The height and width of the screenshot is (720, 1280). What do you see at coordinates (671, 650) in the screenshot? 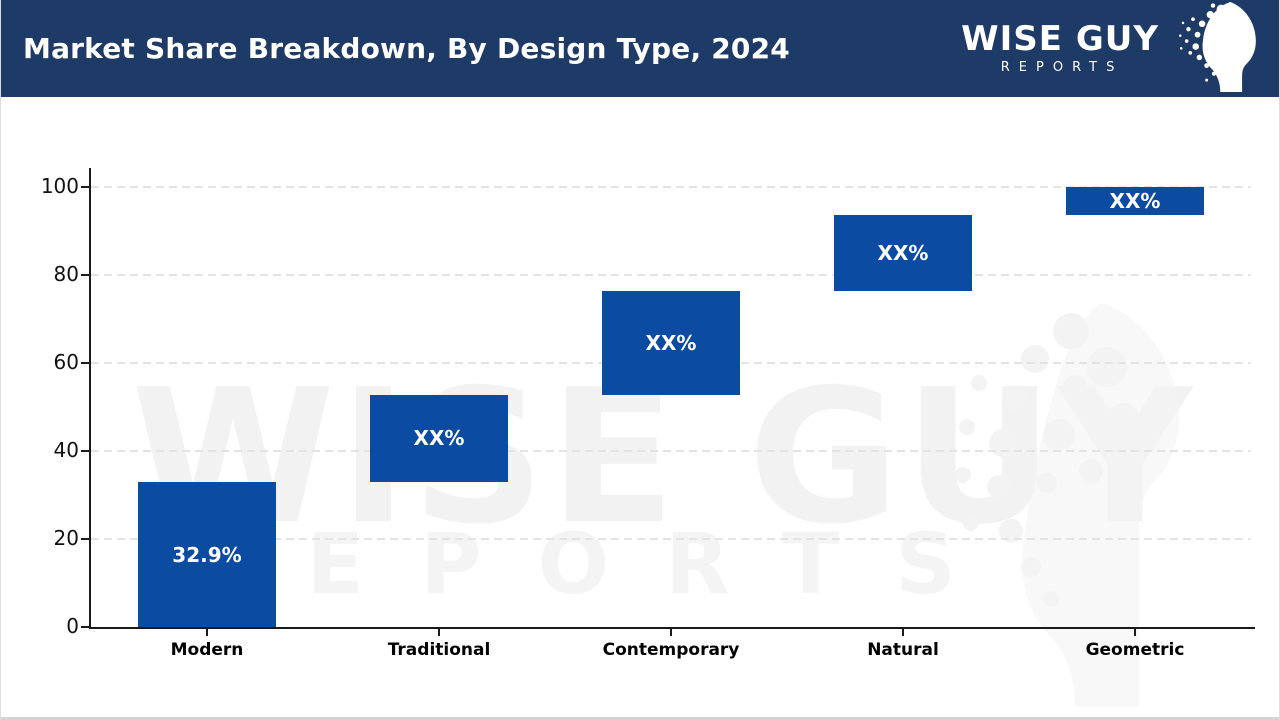
I see `x-category-label: Contemporary` at bounding box center [671, 650].